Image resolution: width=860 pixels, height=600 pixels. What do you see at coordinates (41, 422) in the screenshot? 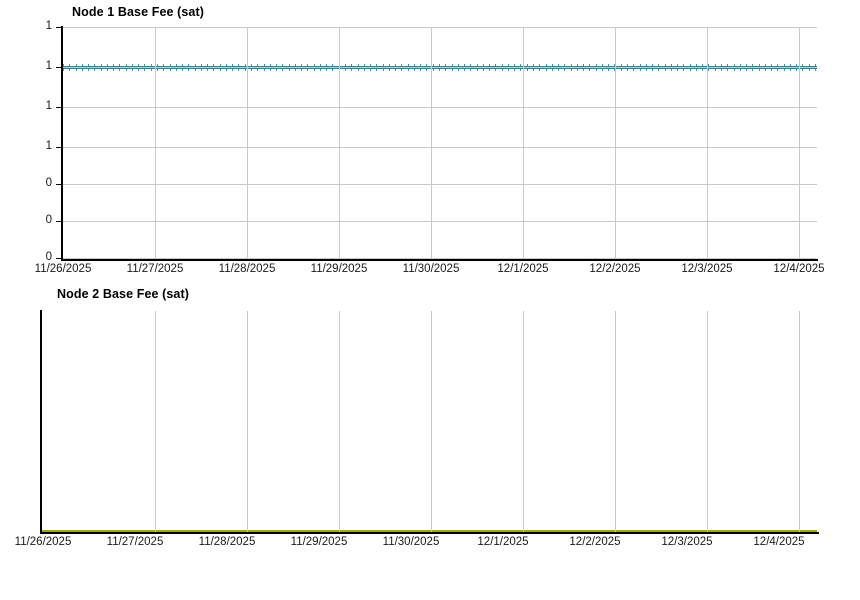
I see `y-axis-node2` at bounding box center [41, 422].